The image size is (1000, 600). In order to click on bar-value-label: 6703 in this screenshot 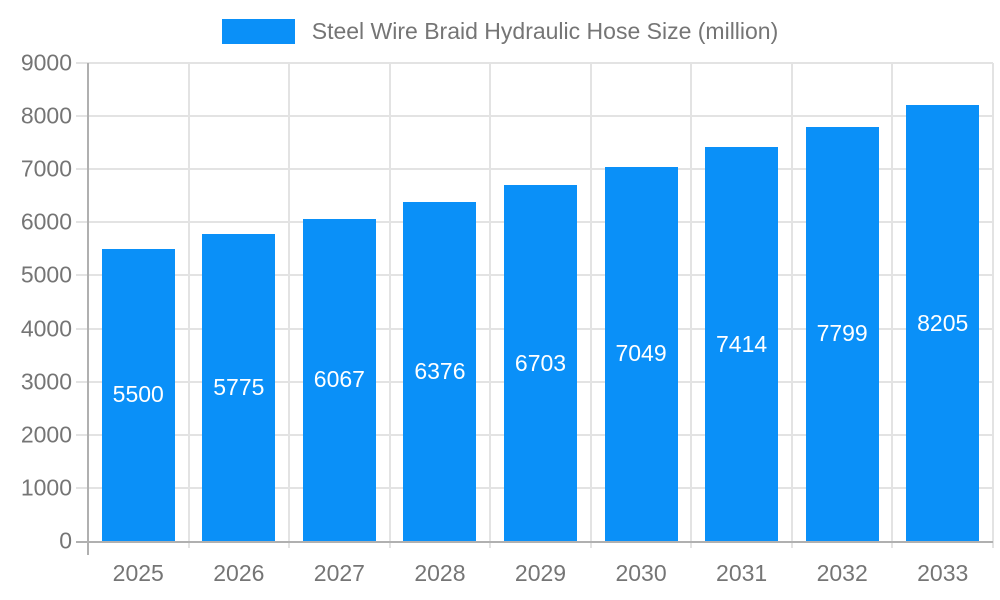, I will do `click(540, 362)`.